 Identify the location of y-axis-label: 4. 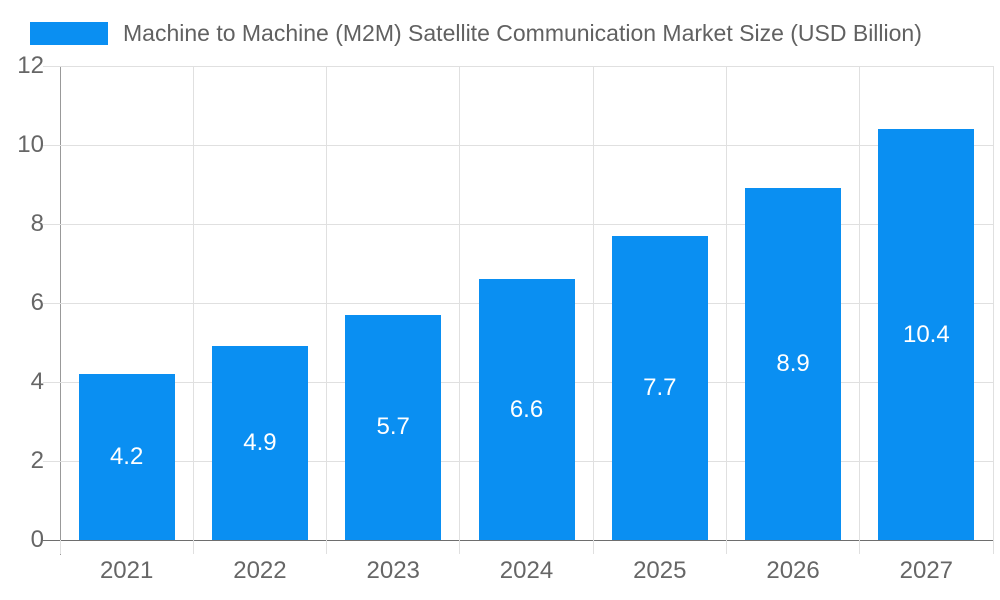
(37, 381).